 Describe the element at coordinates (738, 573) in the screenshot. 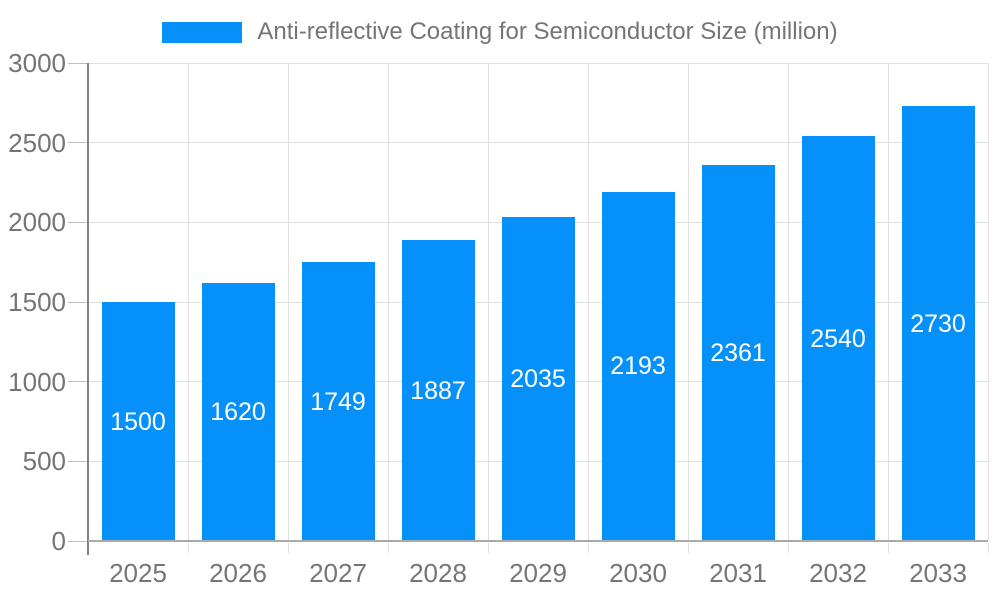

I see `x-axis-label: 2031` at that location.